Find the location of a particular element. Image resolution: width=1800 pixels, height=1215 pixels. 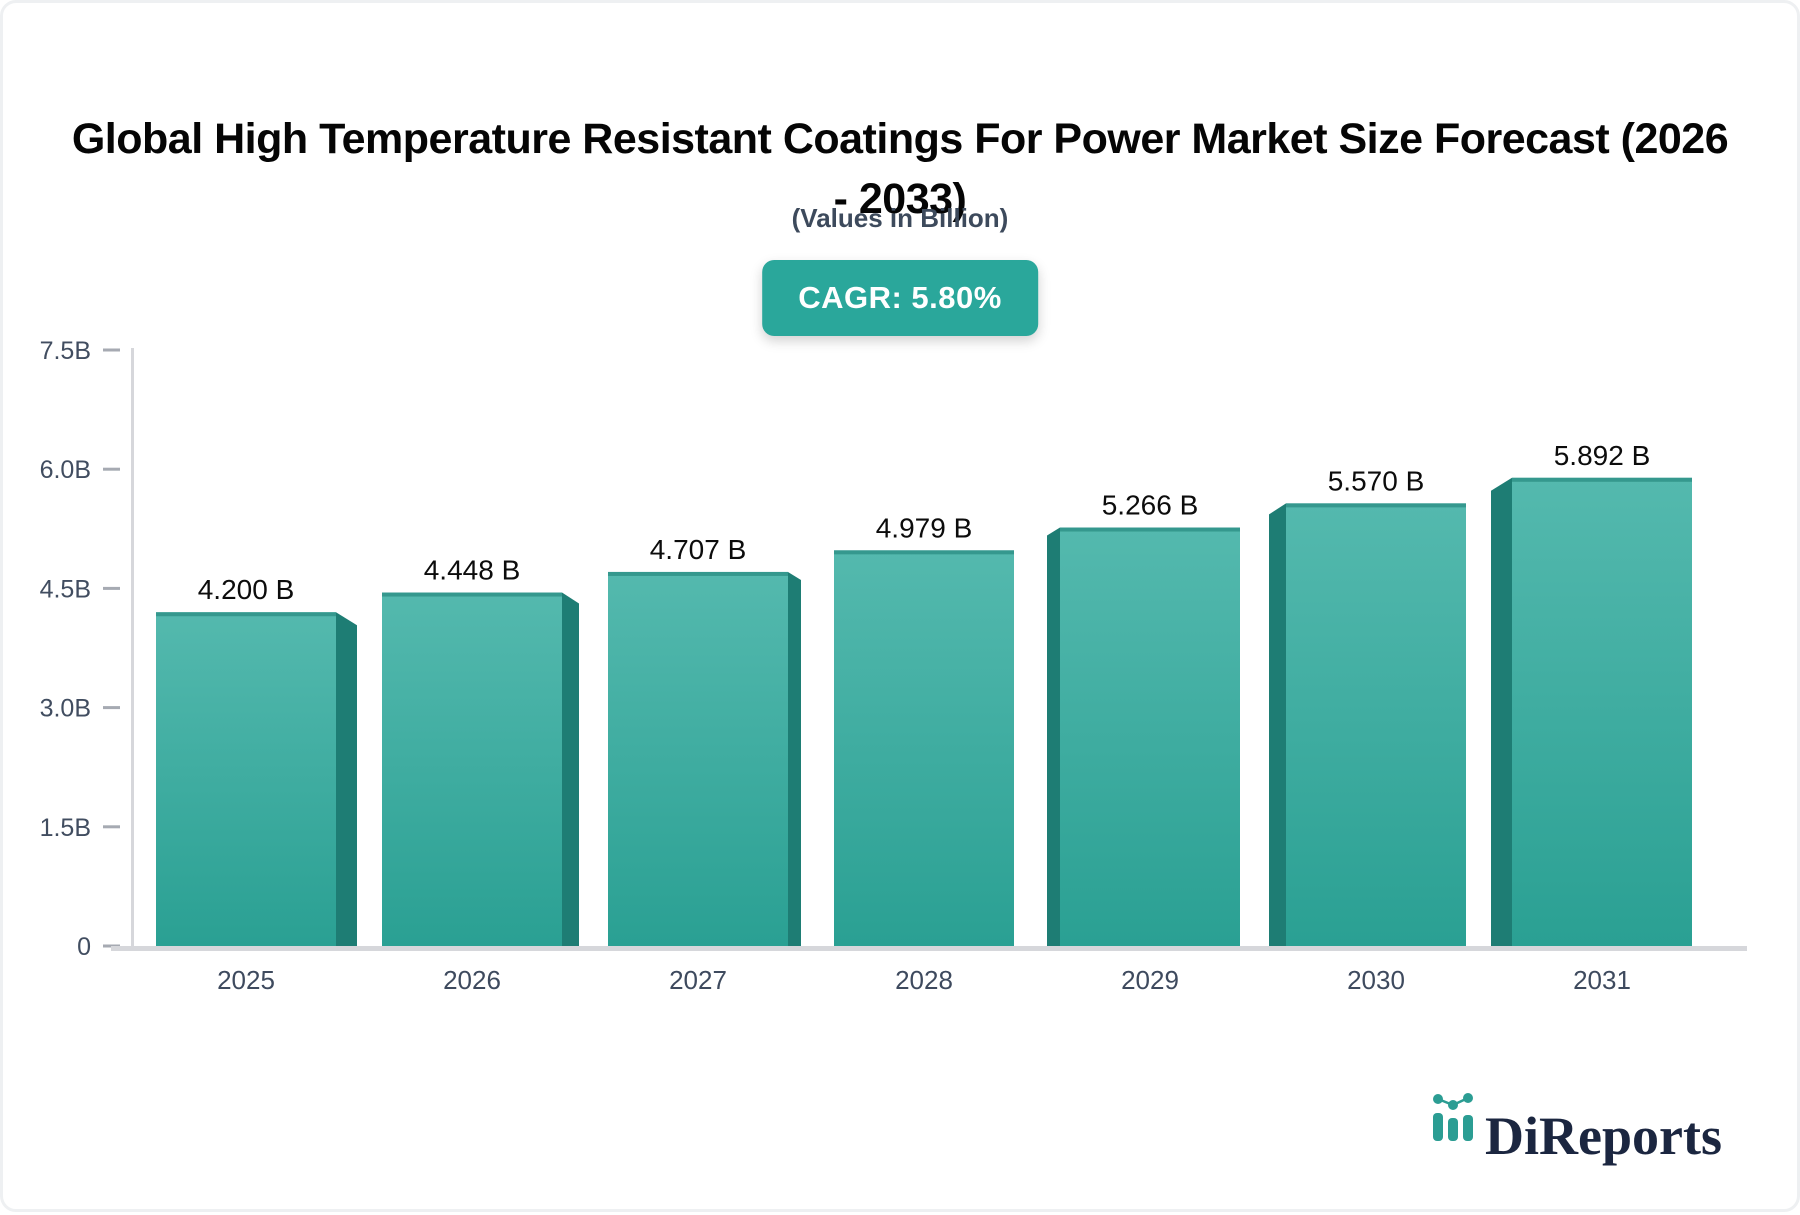

bar-value-label: 5.570 B is located at coordinates (1376, 480).